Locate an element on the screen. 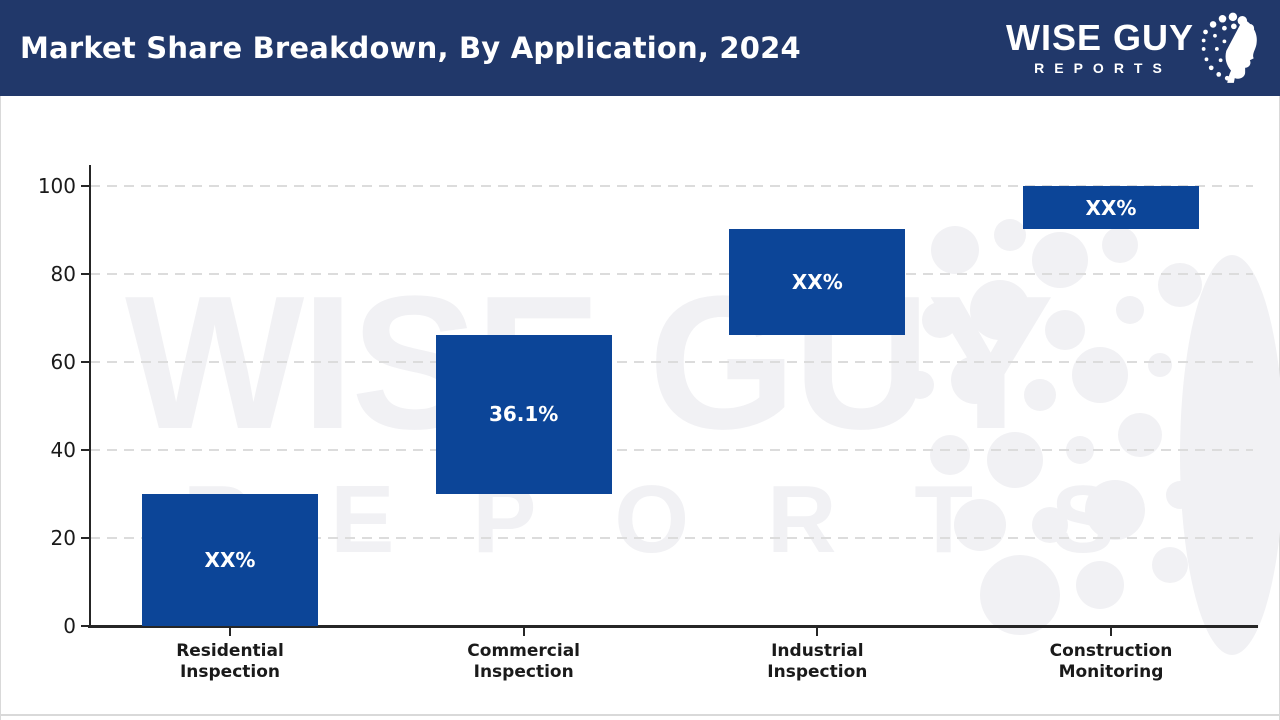  x-category-label-line: Residential is located at coordinates (230, 651).